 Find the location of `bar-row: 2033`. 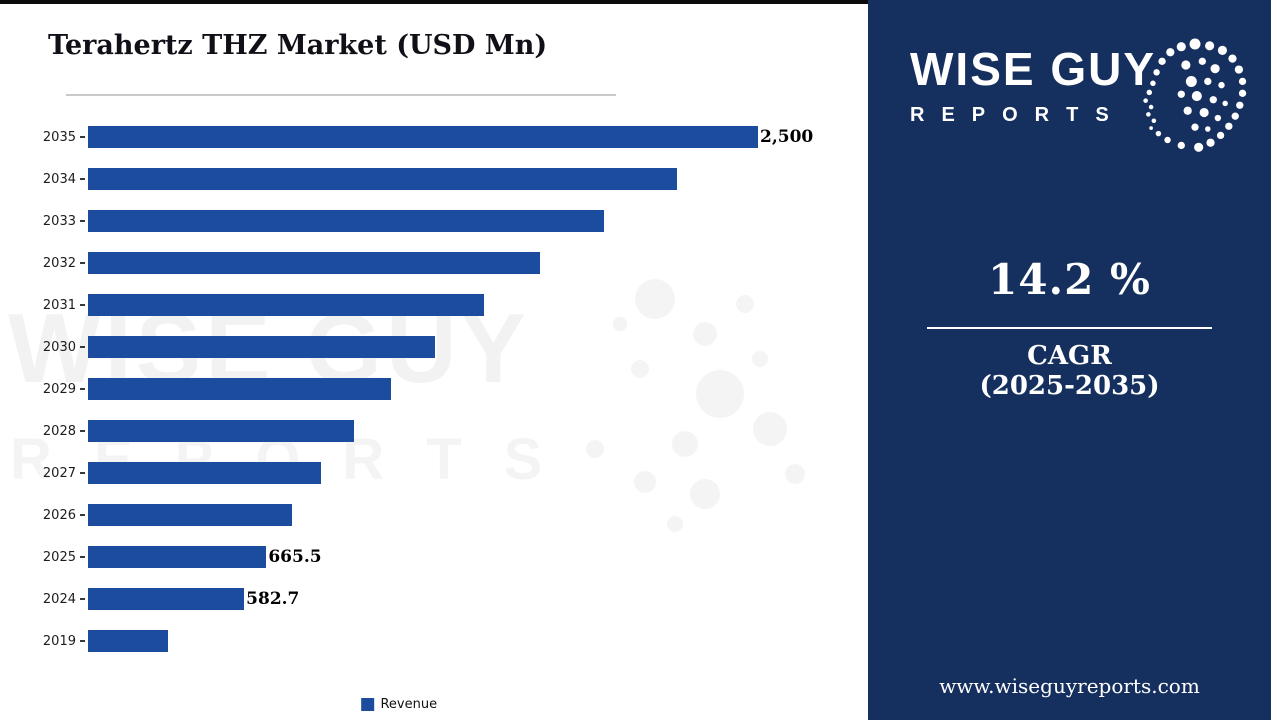

bar-row: 2033 is located at coordinates (418, 221).